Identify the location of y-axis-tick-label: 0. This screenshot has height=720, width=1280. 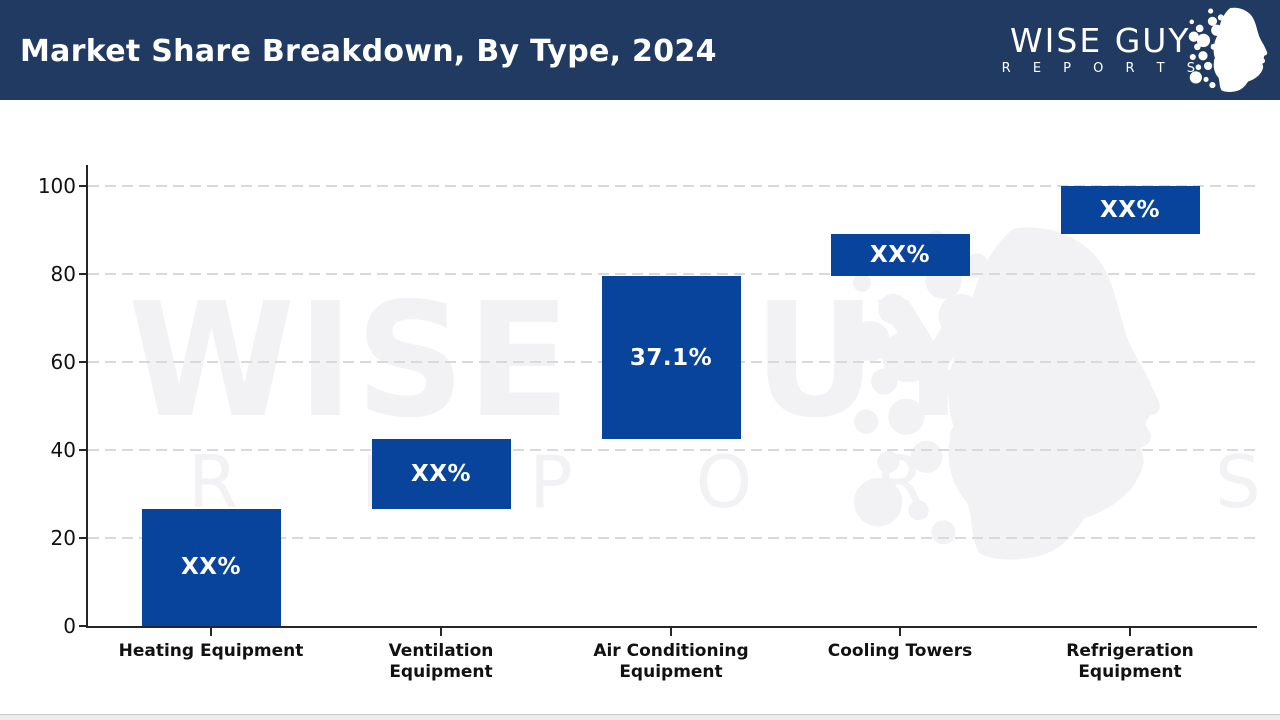
(69, 626).